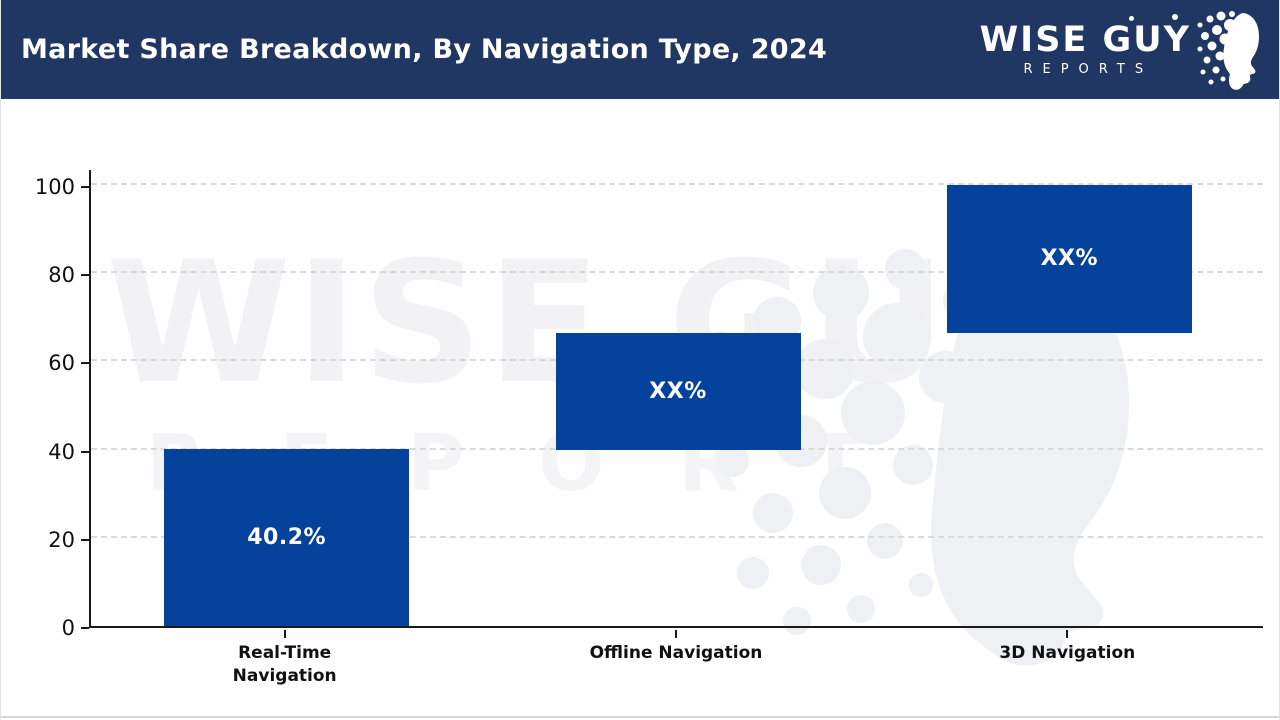 The image size is (1280, 720). Describe the element at coordinates (1228, 50) in the screenshot. I see `logo-face-icon` at that location.